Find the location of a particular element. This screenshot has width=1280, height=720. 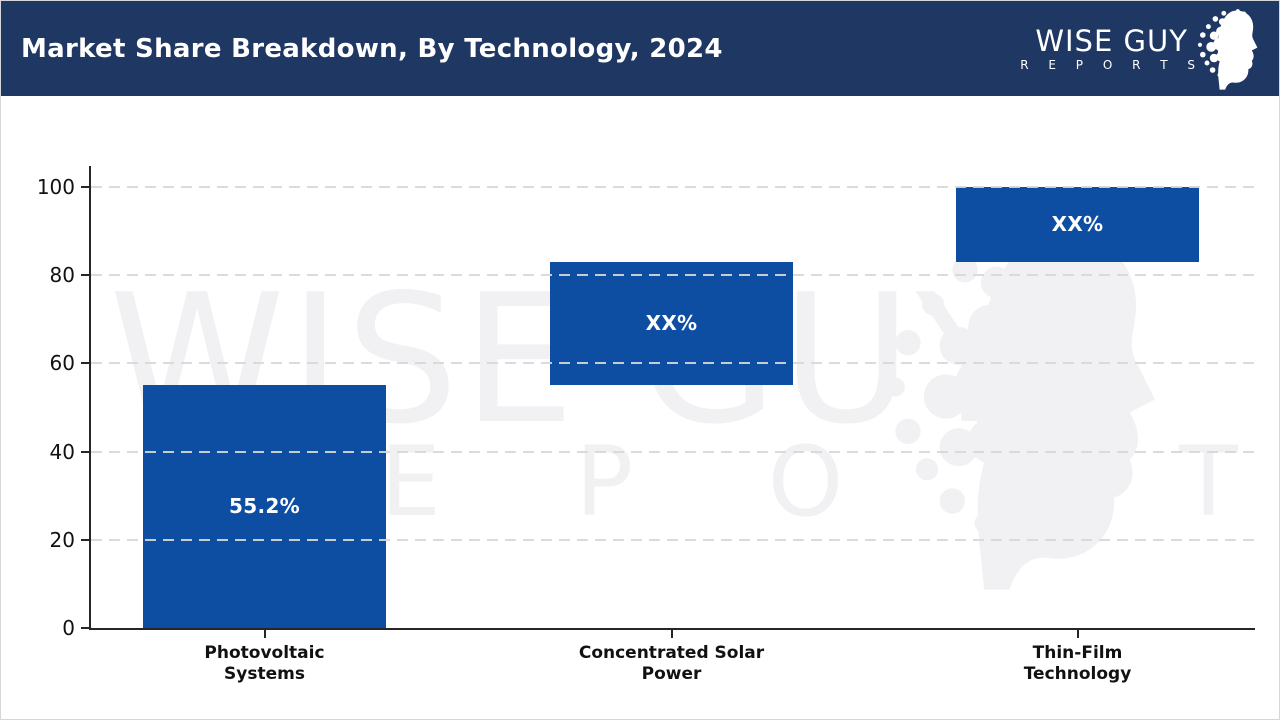

logo-text: WISE GUY R E P O R T S is located at coordinates (1111, 49).